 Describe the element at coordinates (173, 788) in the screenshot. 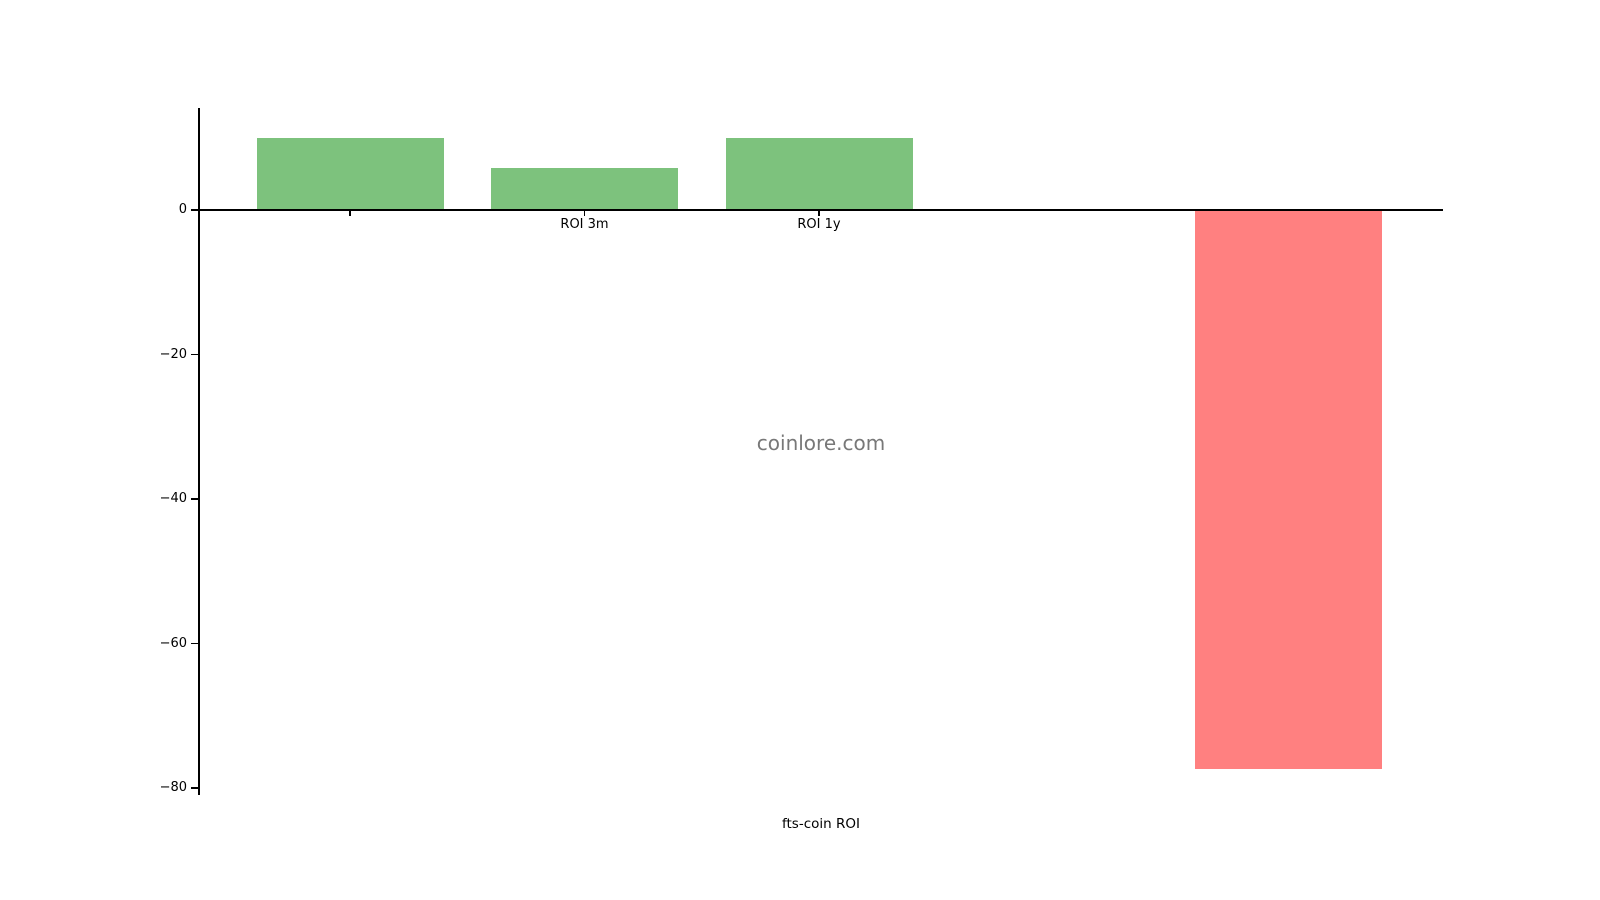

I see `y-tick-label: −80` at that location.